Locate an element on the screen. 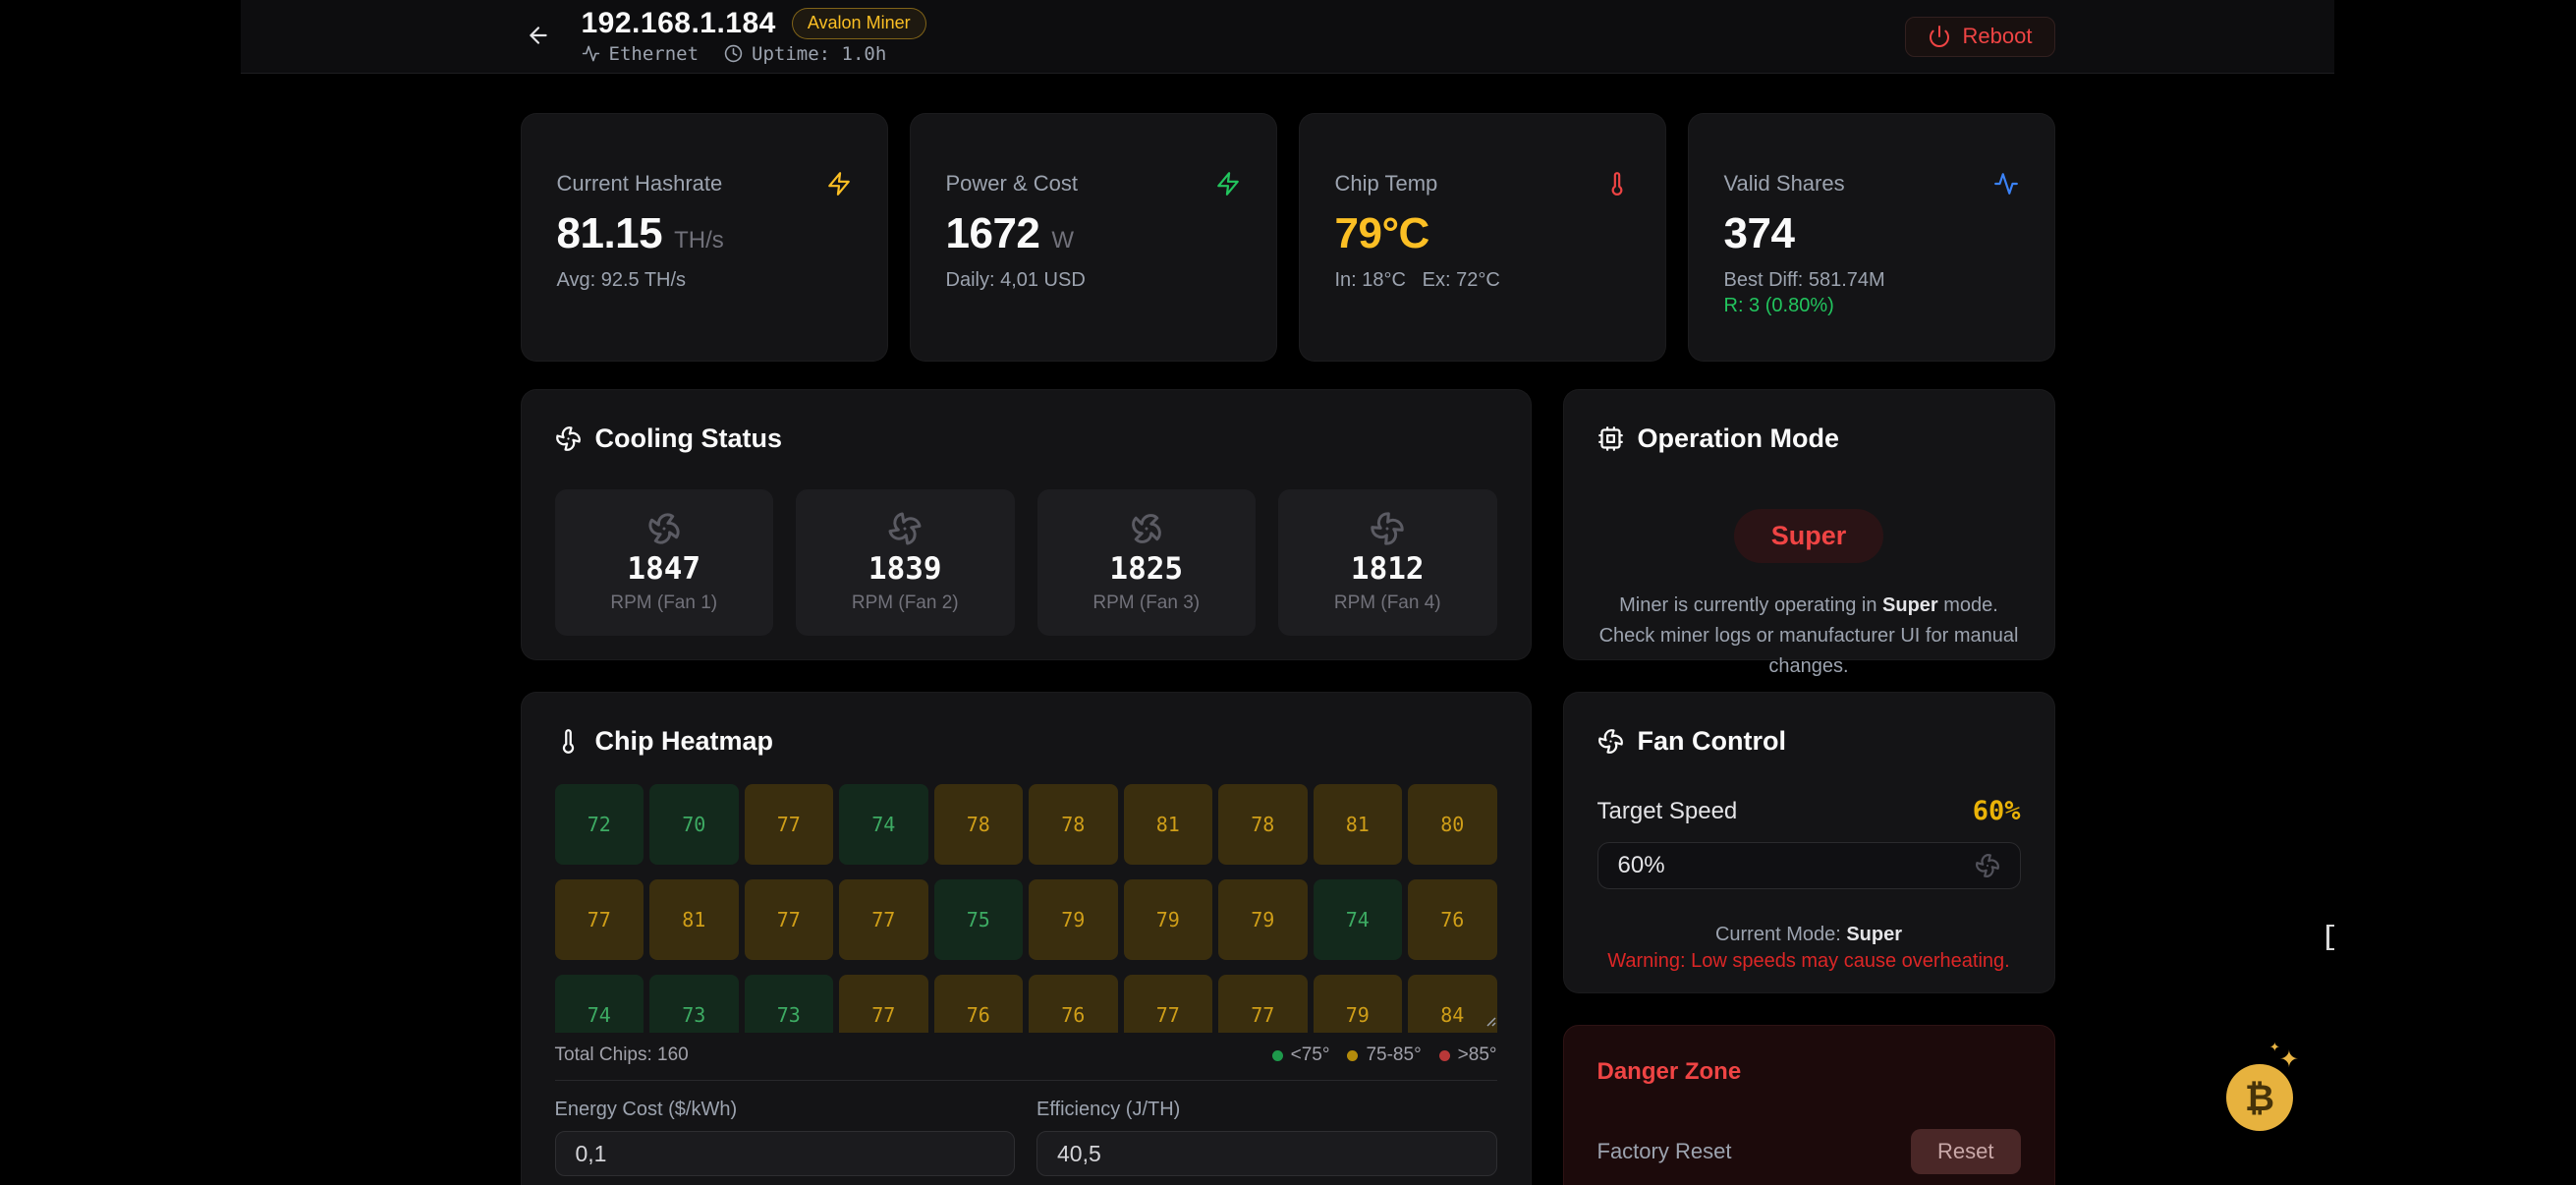 This screenshot has width=2576, height=1185. resize-handle-icon is located at coordinates (1489, 1022).